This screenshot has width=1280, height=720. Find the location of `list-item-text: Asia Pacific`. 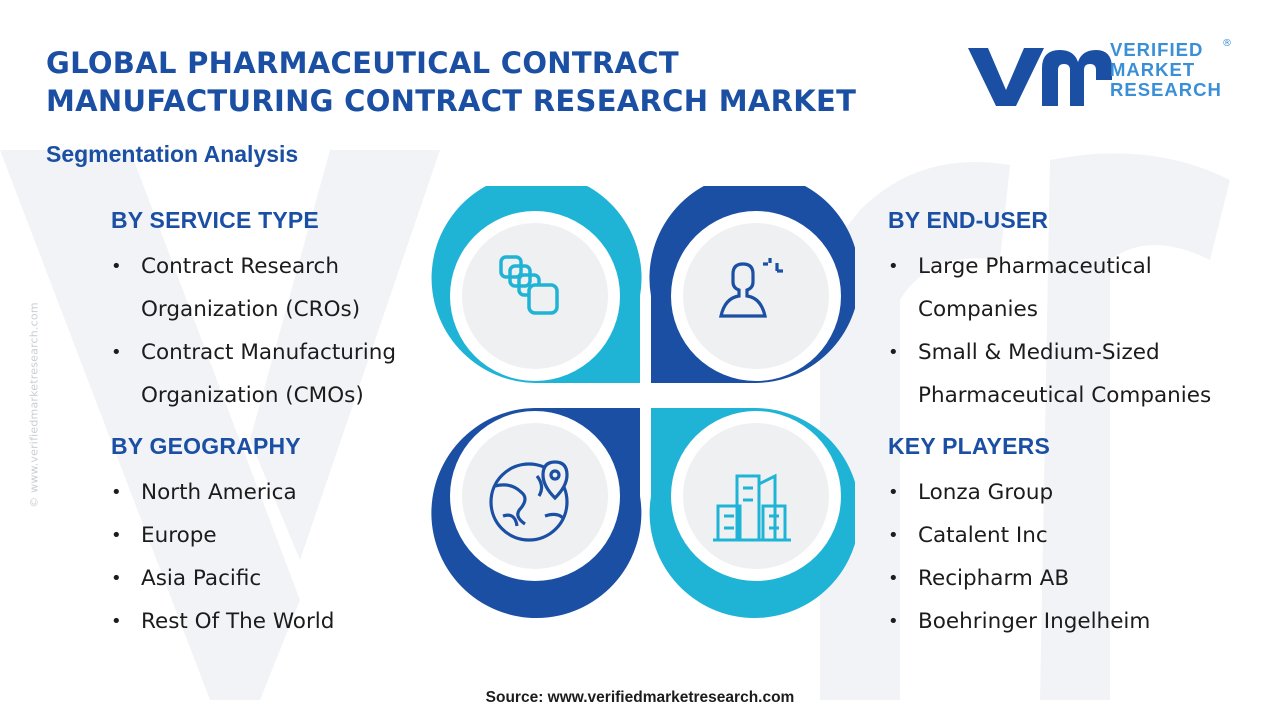

list-item-text: Asia Pacific is located at coordinates (201, 578).